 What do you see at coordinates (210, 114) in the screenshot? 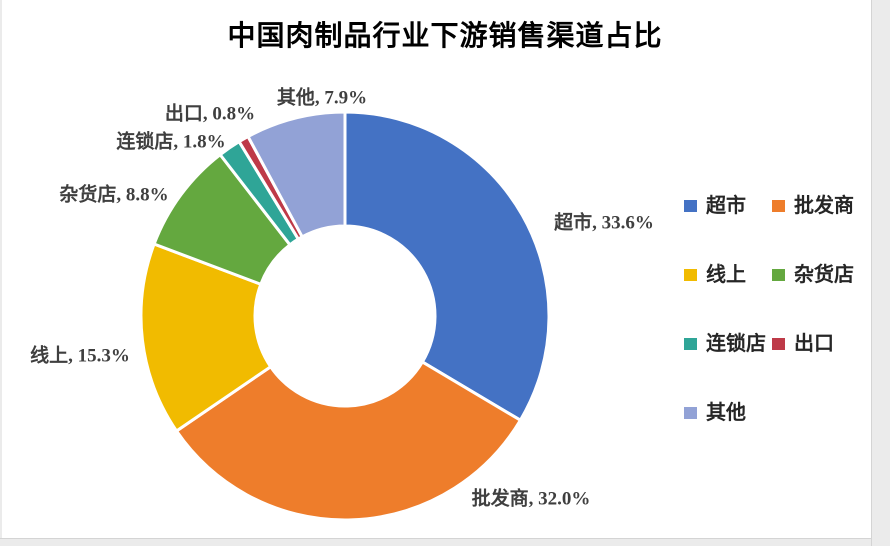
I see `slice-label-6: 出口, 0.8%` at bounding box center [210, 114].